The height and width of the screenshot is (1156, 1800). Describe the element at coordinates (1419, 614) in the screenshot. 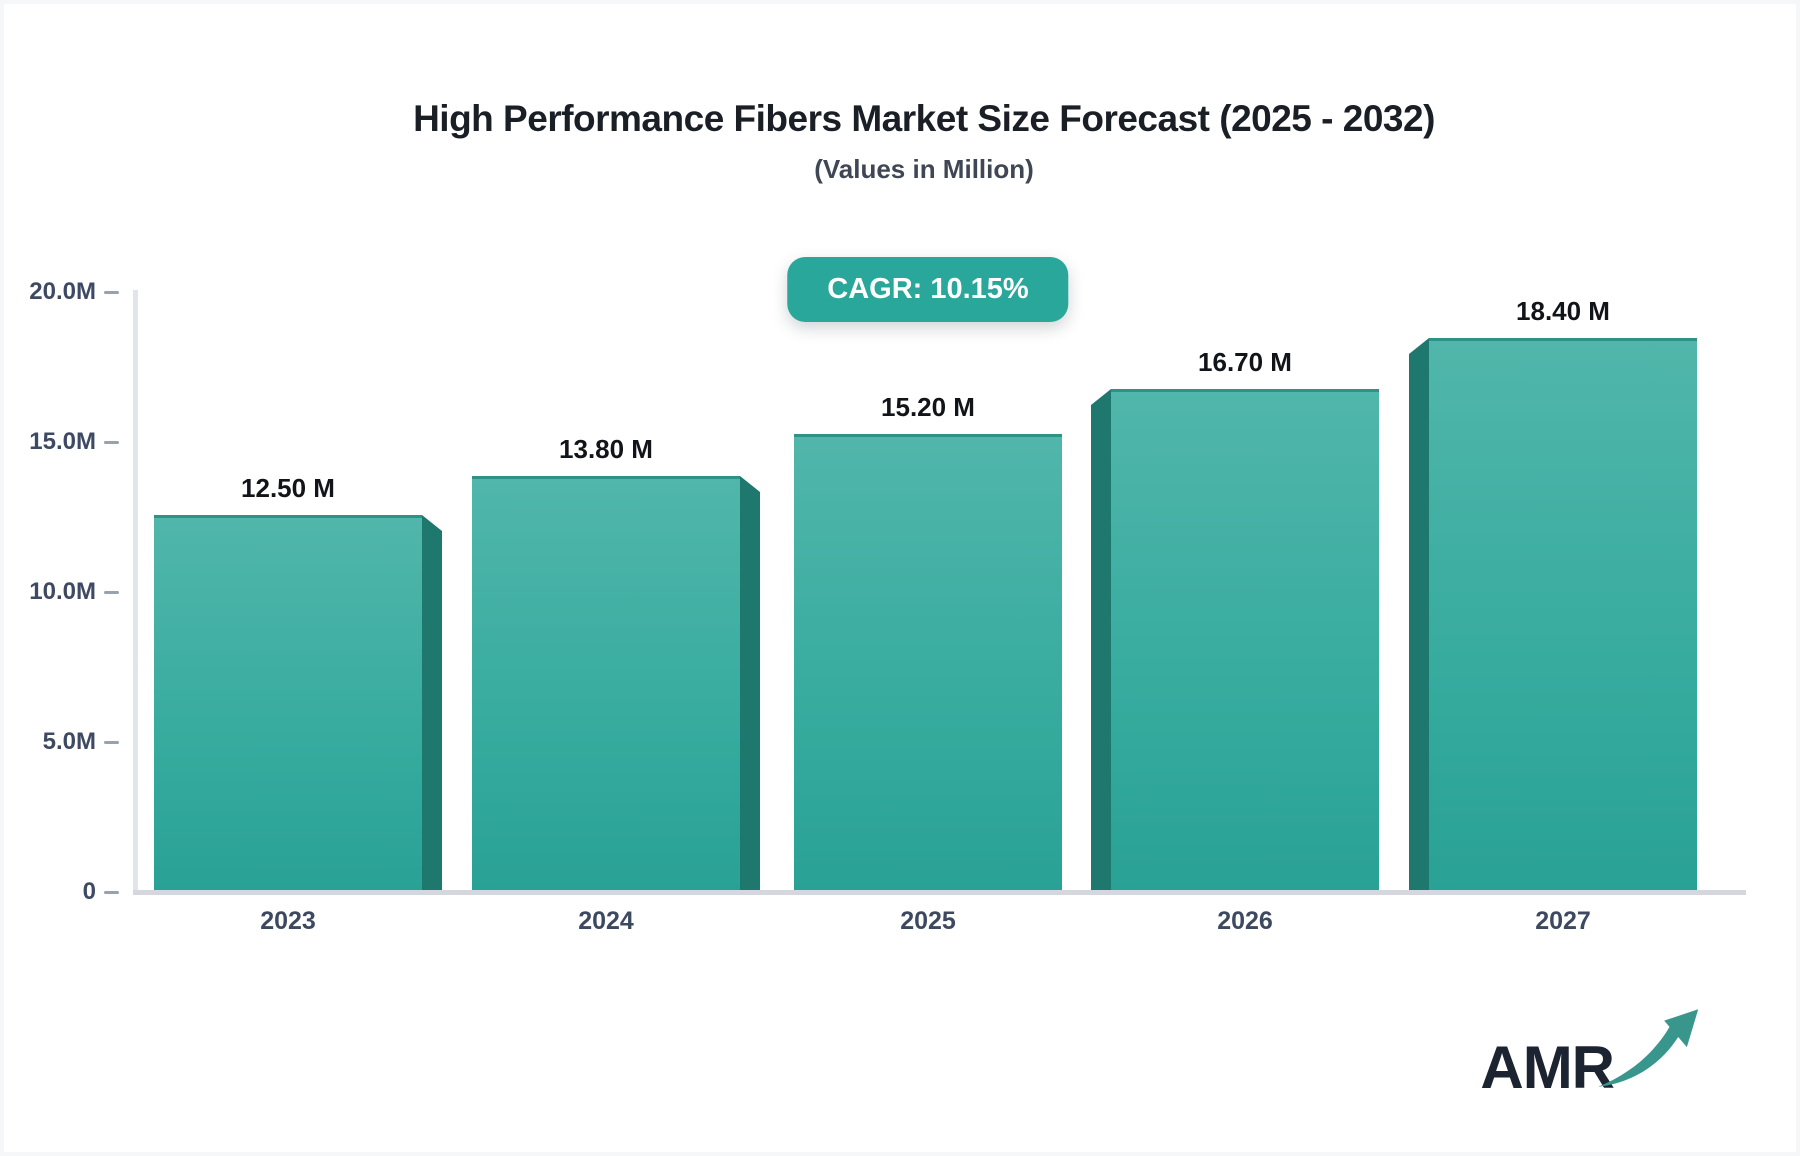

I see `bar-side-2027` at that location.